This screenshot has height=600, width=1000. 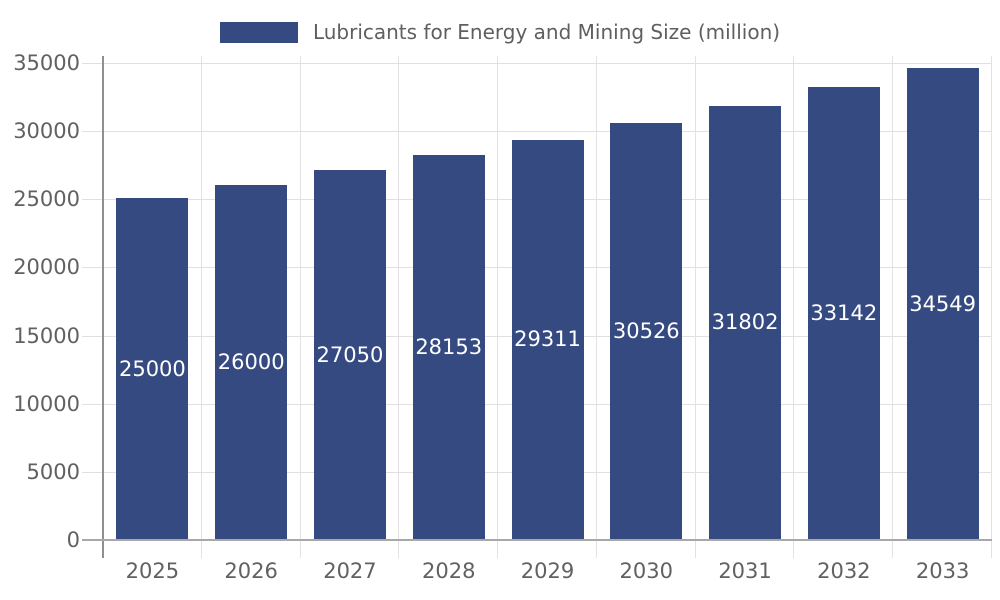 I want to click on bar-2026: 26000, so click(x=251, y=361).